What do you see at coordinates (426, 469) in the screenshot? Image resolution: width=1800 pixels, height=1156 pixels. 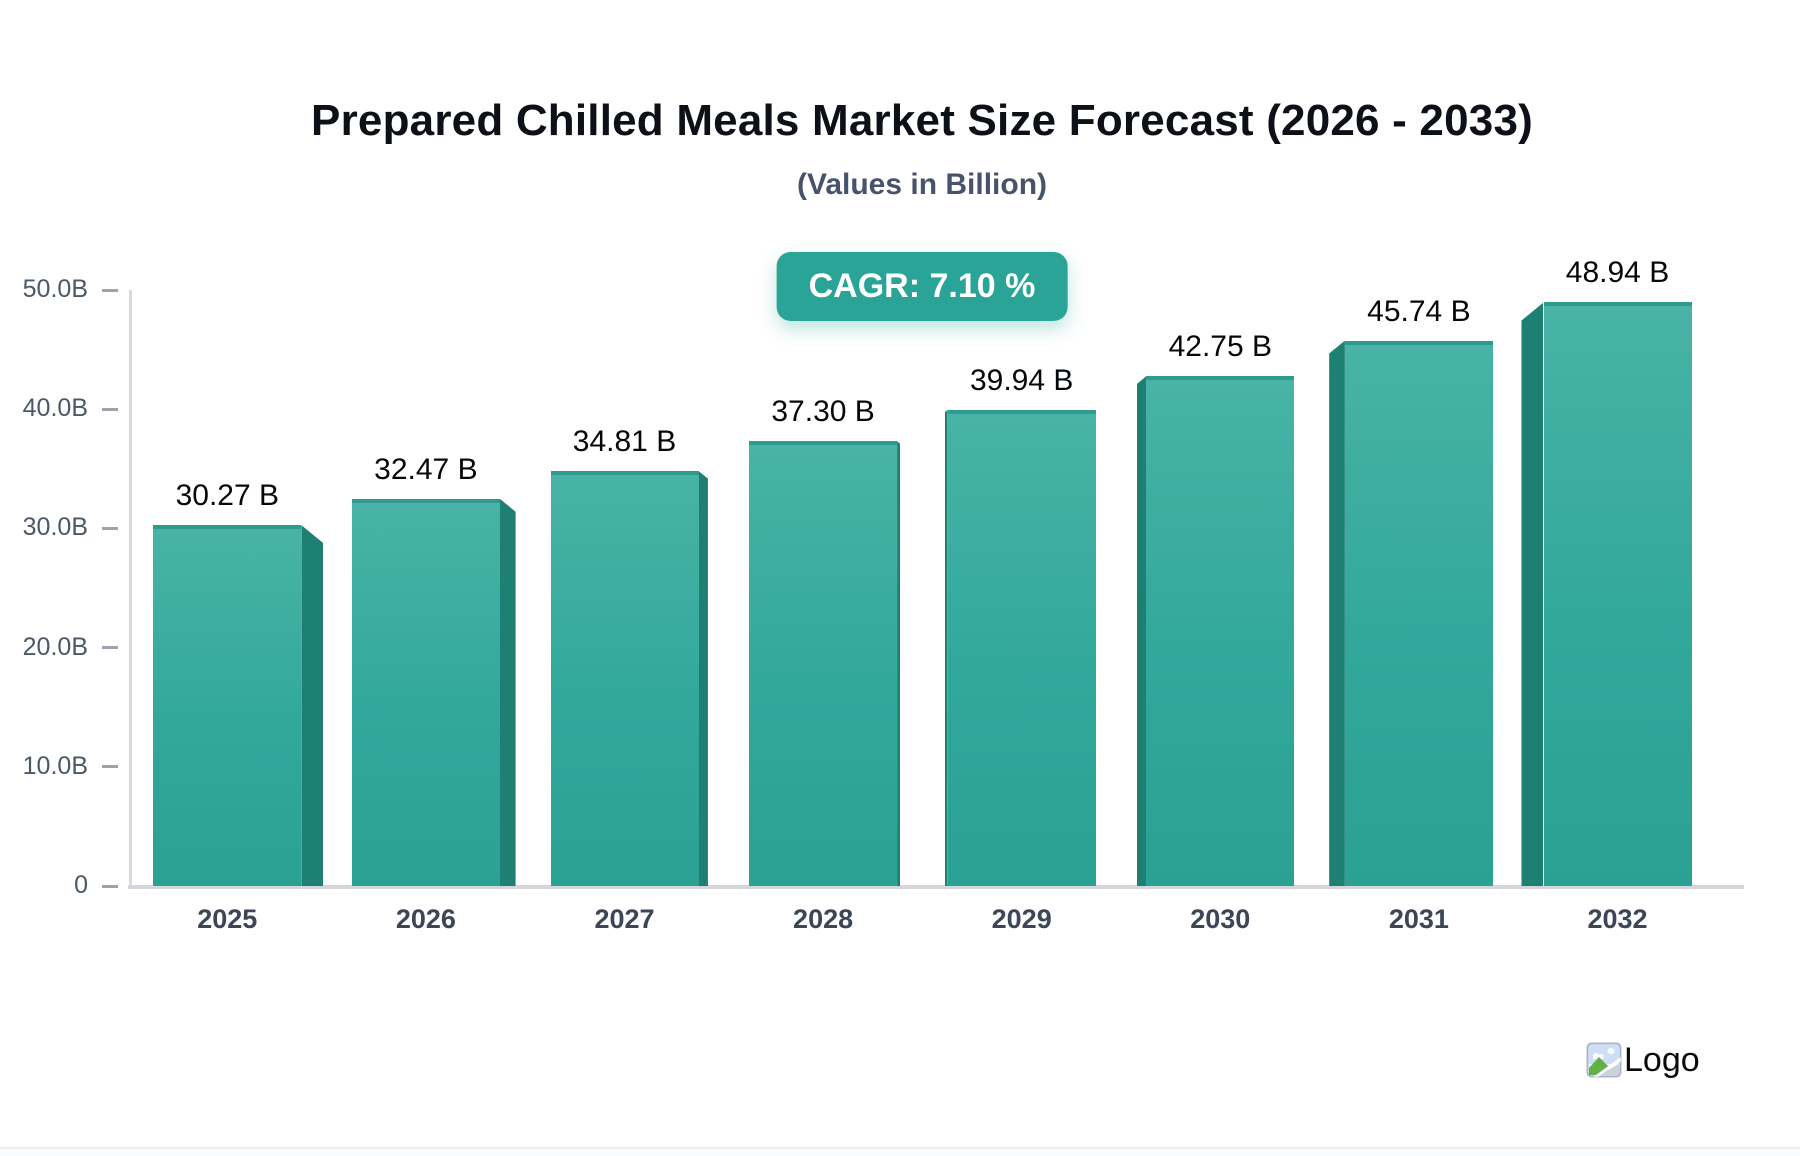 I see `bar-value-label: 32.47 B` at bounding box center [426, 469].